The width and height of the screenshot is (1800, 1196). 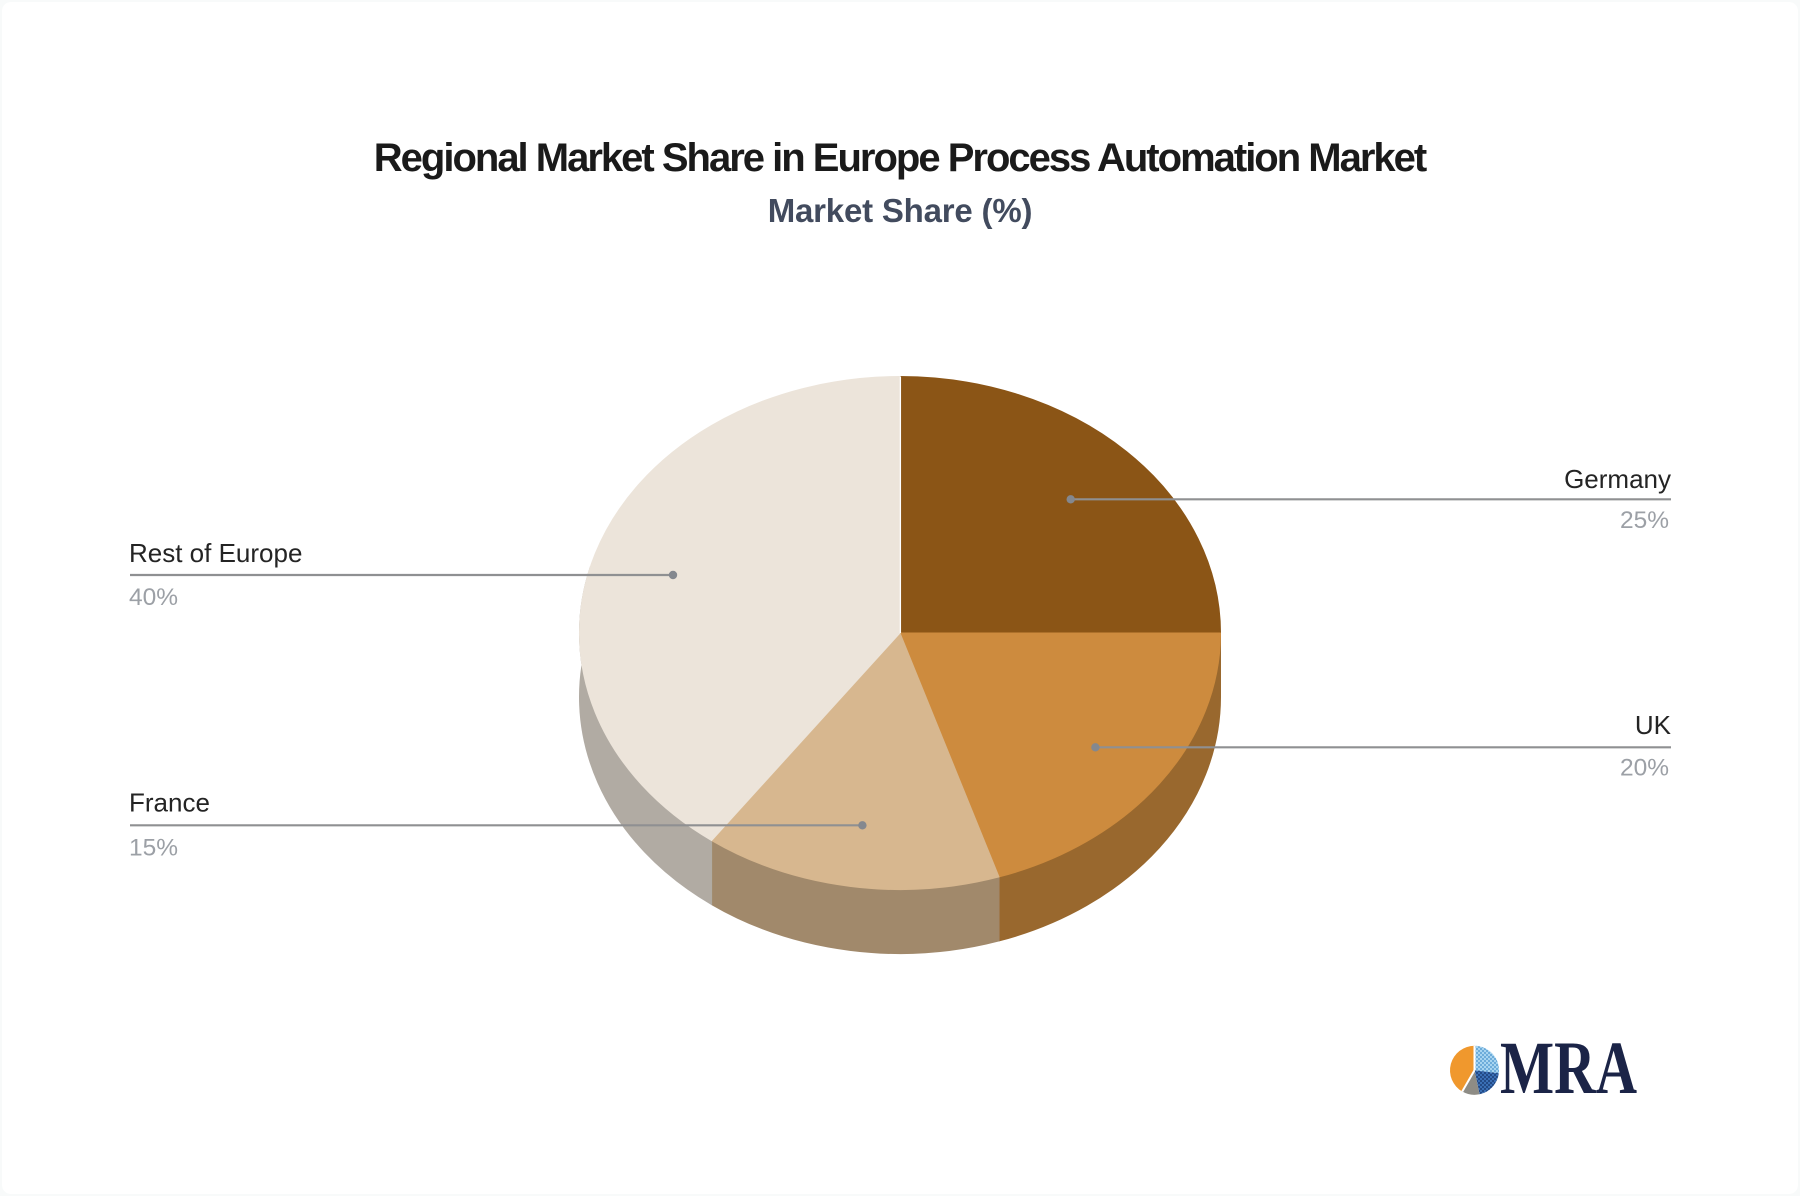 What do you see at coordinates (1568, 1068) in the screenshot?
I see `svg-text: MRA` at bounding box center [1568, 1068].